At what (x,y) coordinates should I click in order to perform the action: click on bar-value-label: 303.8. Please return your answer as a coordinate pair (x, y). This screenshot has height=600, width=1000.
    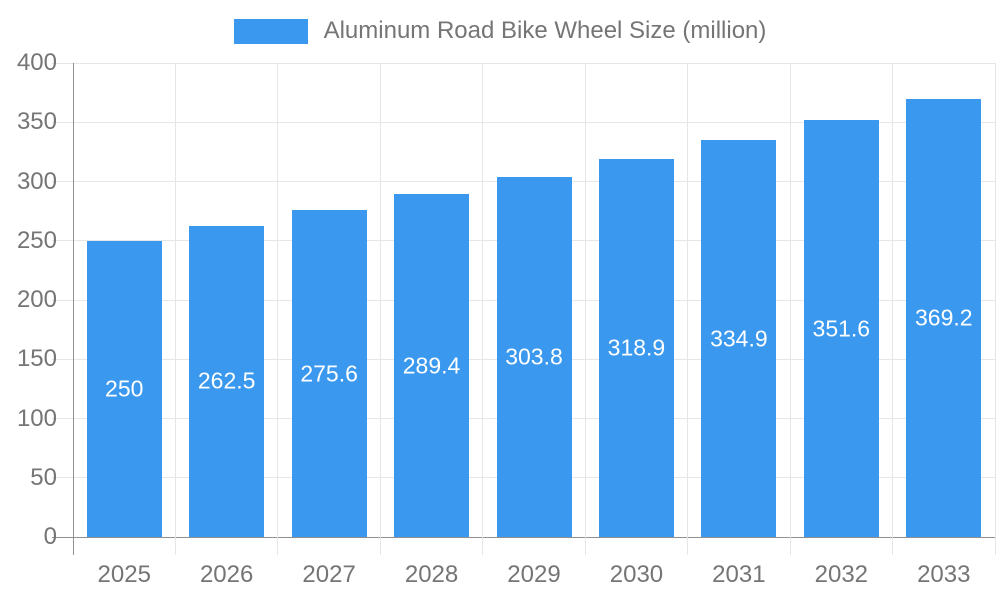
    Looking at the image, I should click on (534, 356).